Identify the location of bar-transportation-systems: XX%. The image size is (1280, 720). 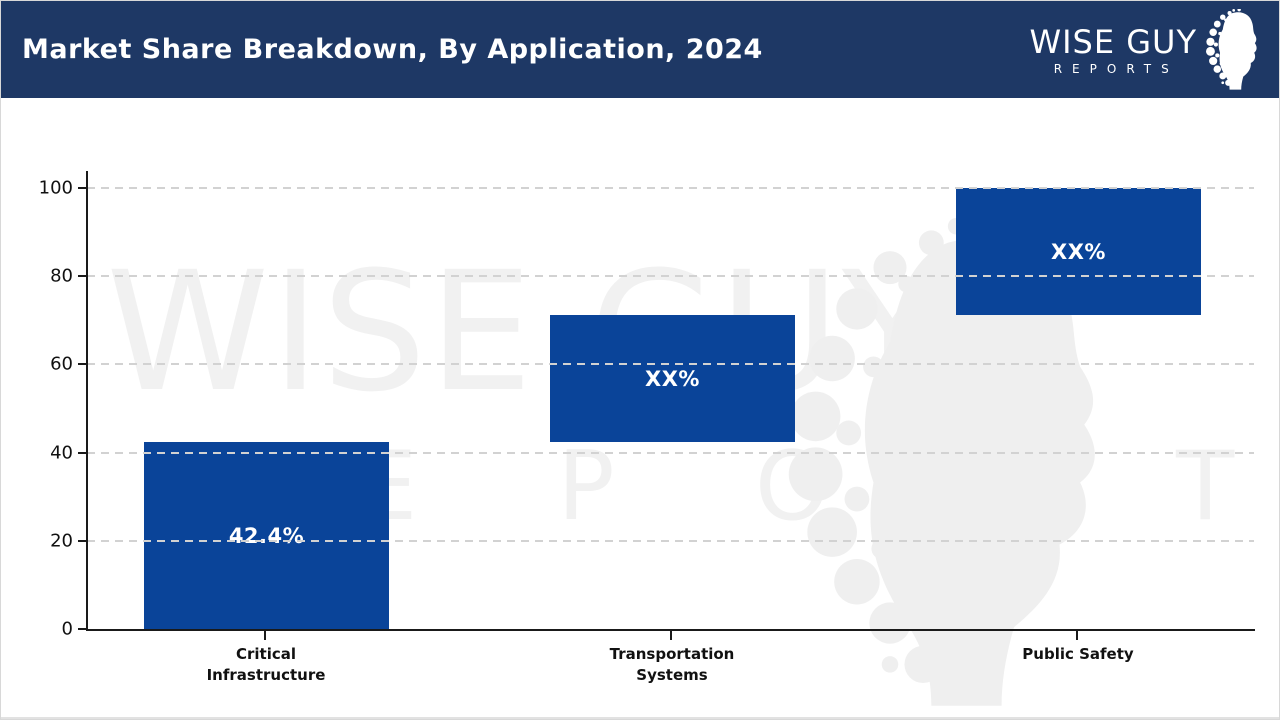
(672, 378).